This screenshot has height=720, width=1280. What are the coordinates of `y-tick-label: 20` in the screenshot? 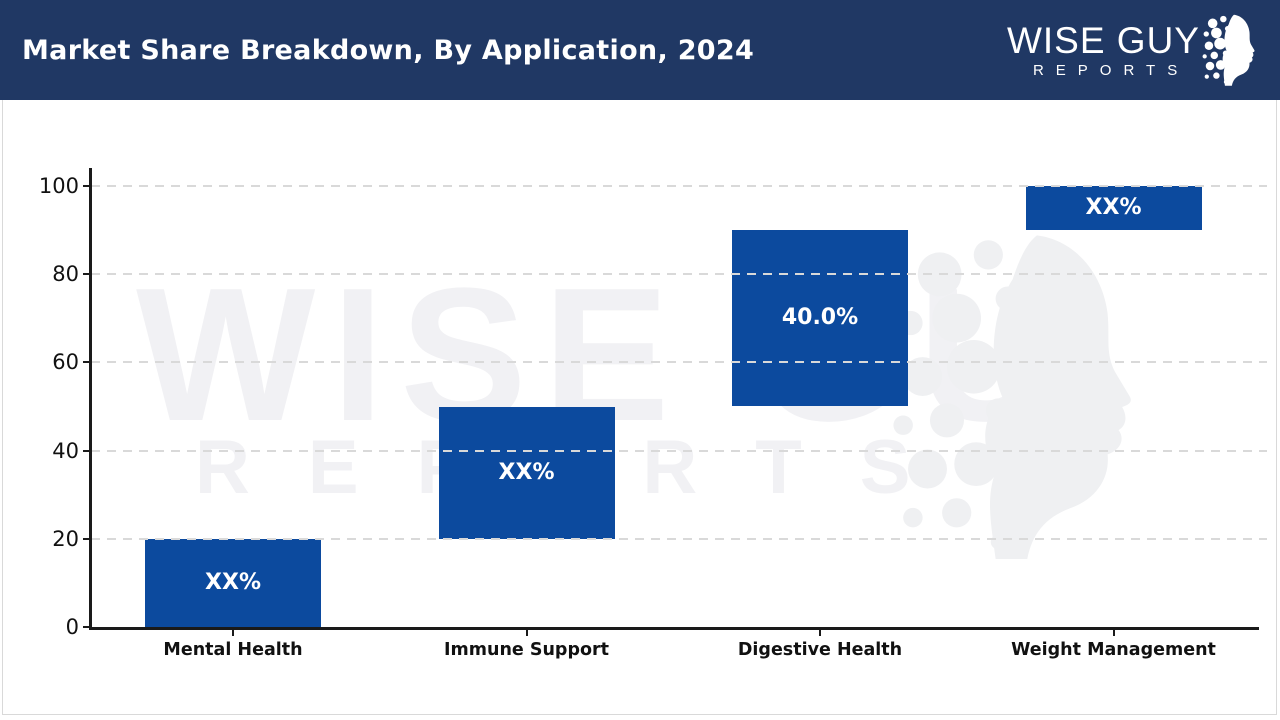 It's located at (65, 538).